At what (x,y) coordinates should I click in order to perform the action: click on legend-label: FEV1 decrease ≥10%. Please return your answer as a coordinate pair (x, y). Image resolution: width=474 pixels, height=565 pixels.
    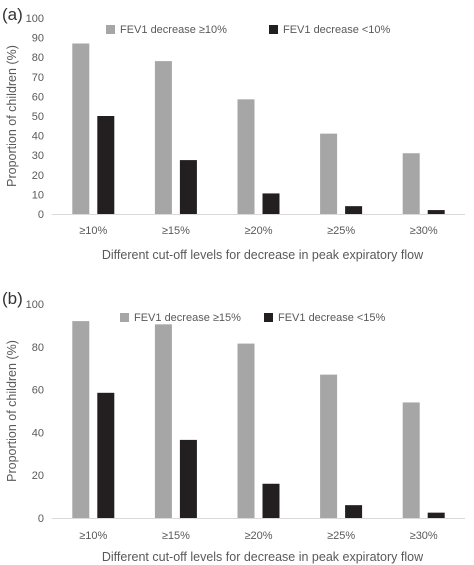
    Looking at the image, I should click on (173, 30).